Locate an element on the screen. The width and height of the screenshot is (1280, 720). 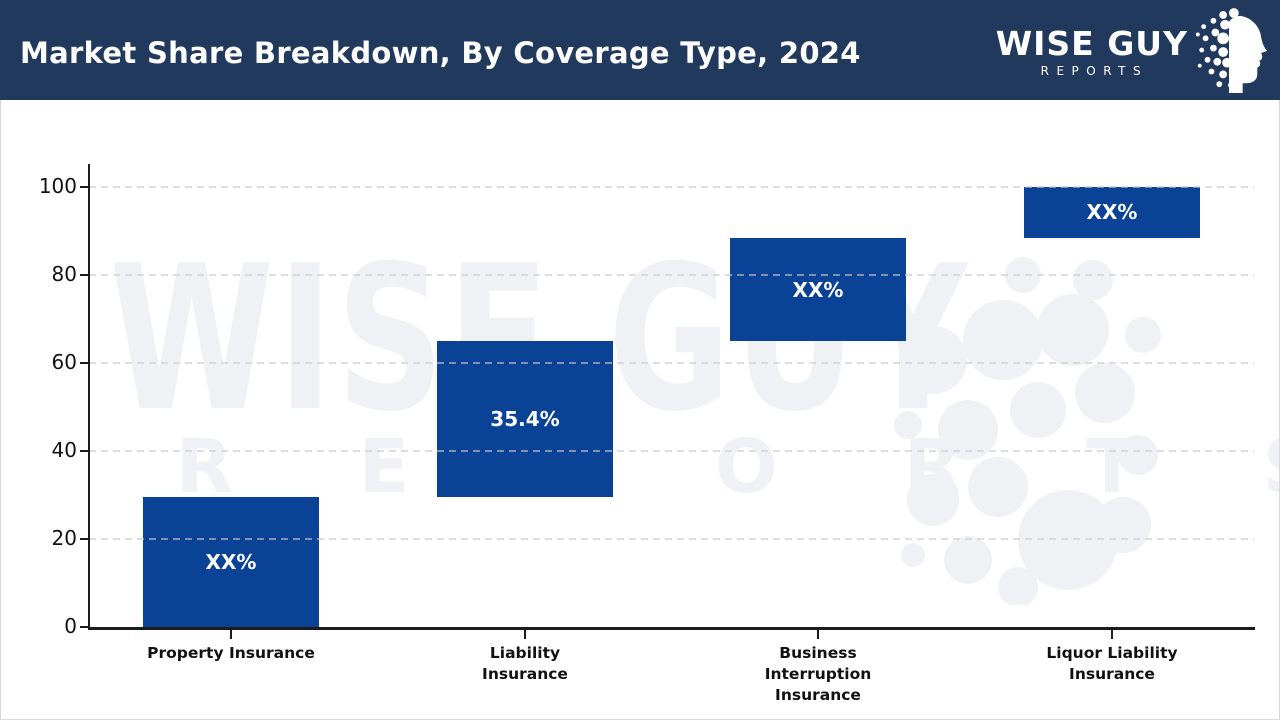
logo-text: WISE GUY REPORTS is located at coordinates (1092, 52).